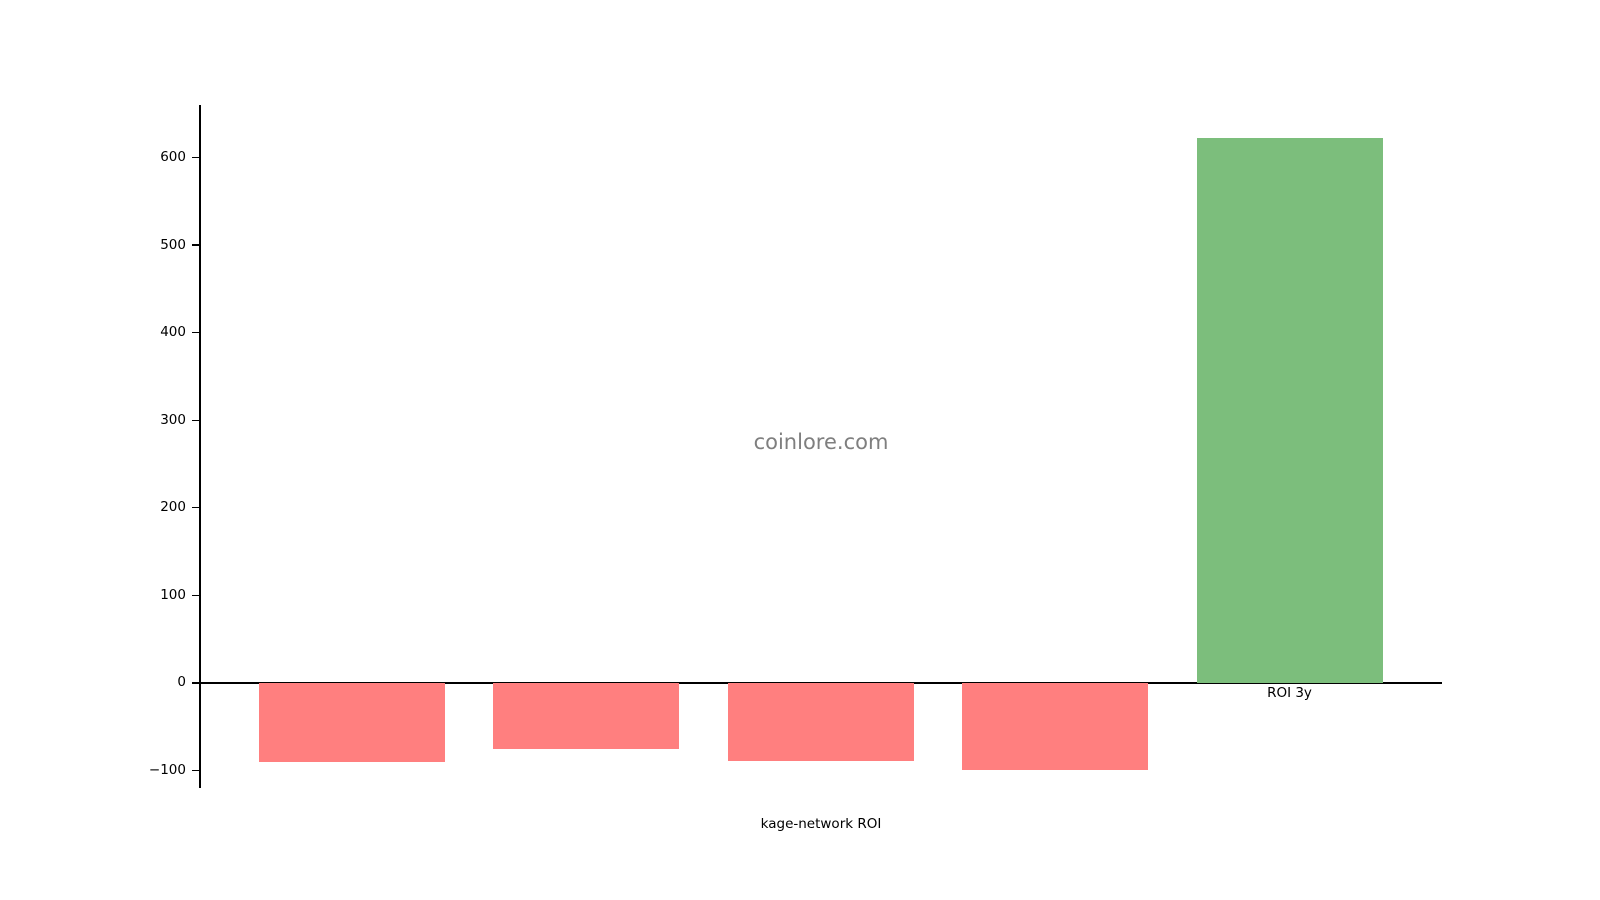 The height and width of the screenshot is (900, 1600). What do you see at coordinates (820, 683) in the screenshot?
I see `x-axis-zero-line` at bounding box center [820, 683].